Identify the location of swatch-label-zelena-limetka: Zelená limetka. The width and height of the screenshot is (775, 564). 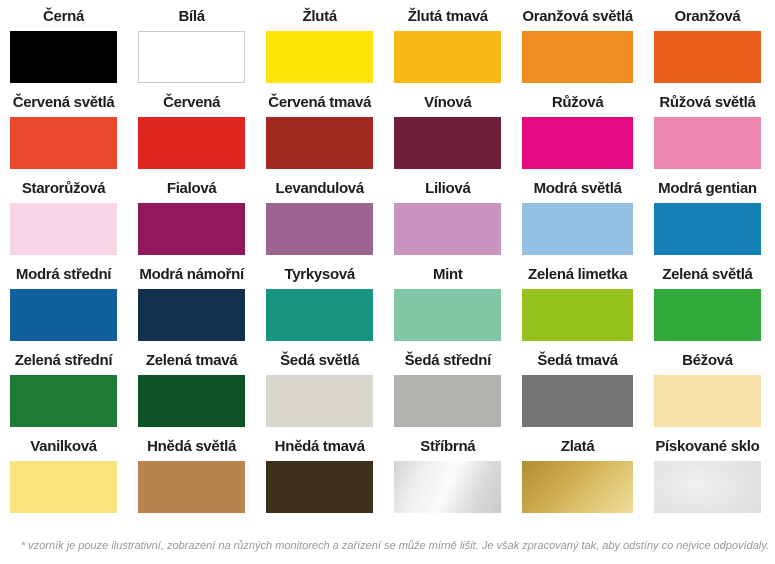
(578, 274).